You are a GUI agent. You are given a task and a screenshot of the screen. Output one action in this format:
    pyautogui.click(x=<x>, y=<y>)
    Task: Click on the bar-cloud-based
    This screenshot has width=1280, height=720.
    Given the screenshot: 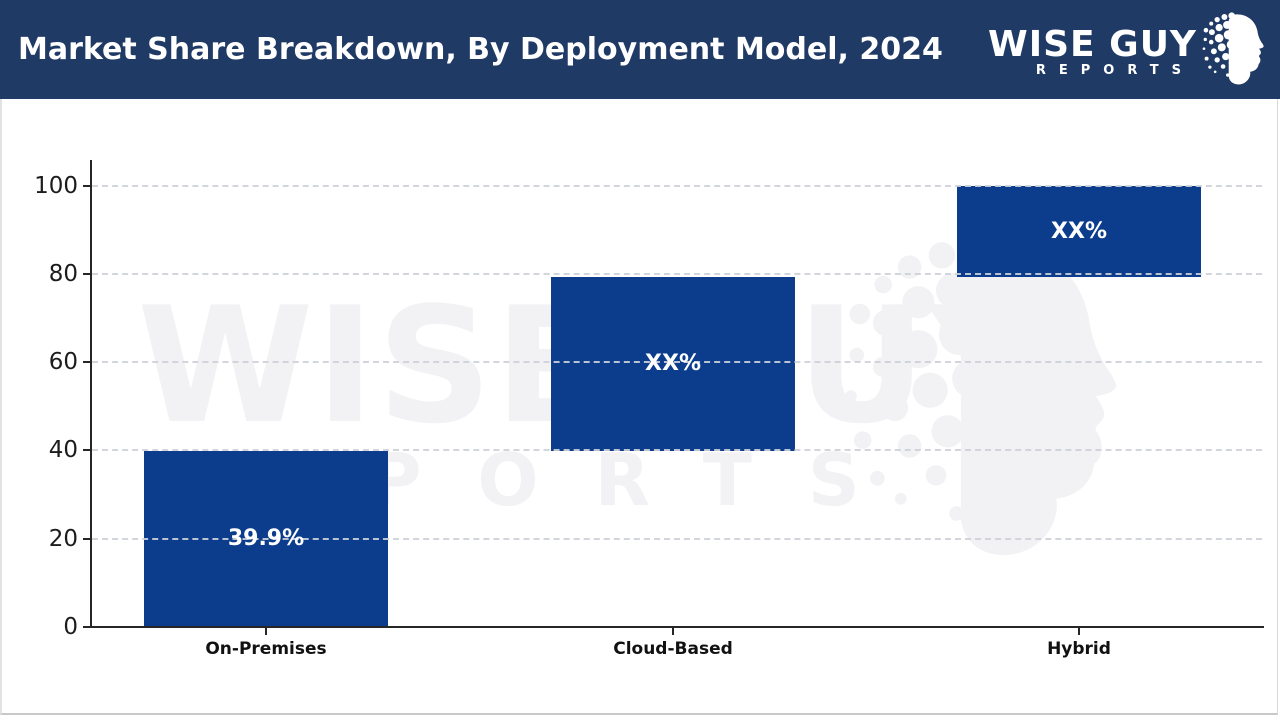 What is the action you would take?
    pyautogui.click(x=673, y=364)
    